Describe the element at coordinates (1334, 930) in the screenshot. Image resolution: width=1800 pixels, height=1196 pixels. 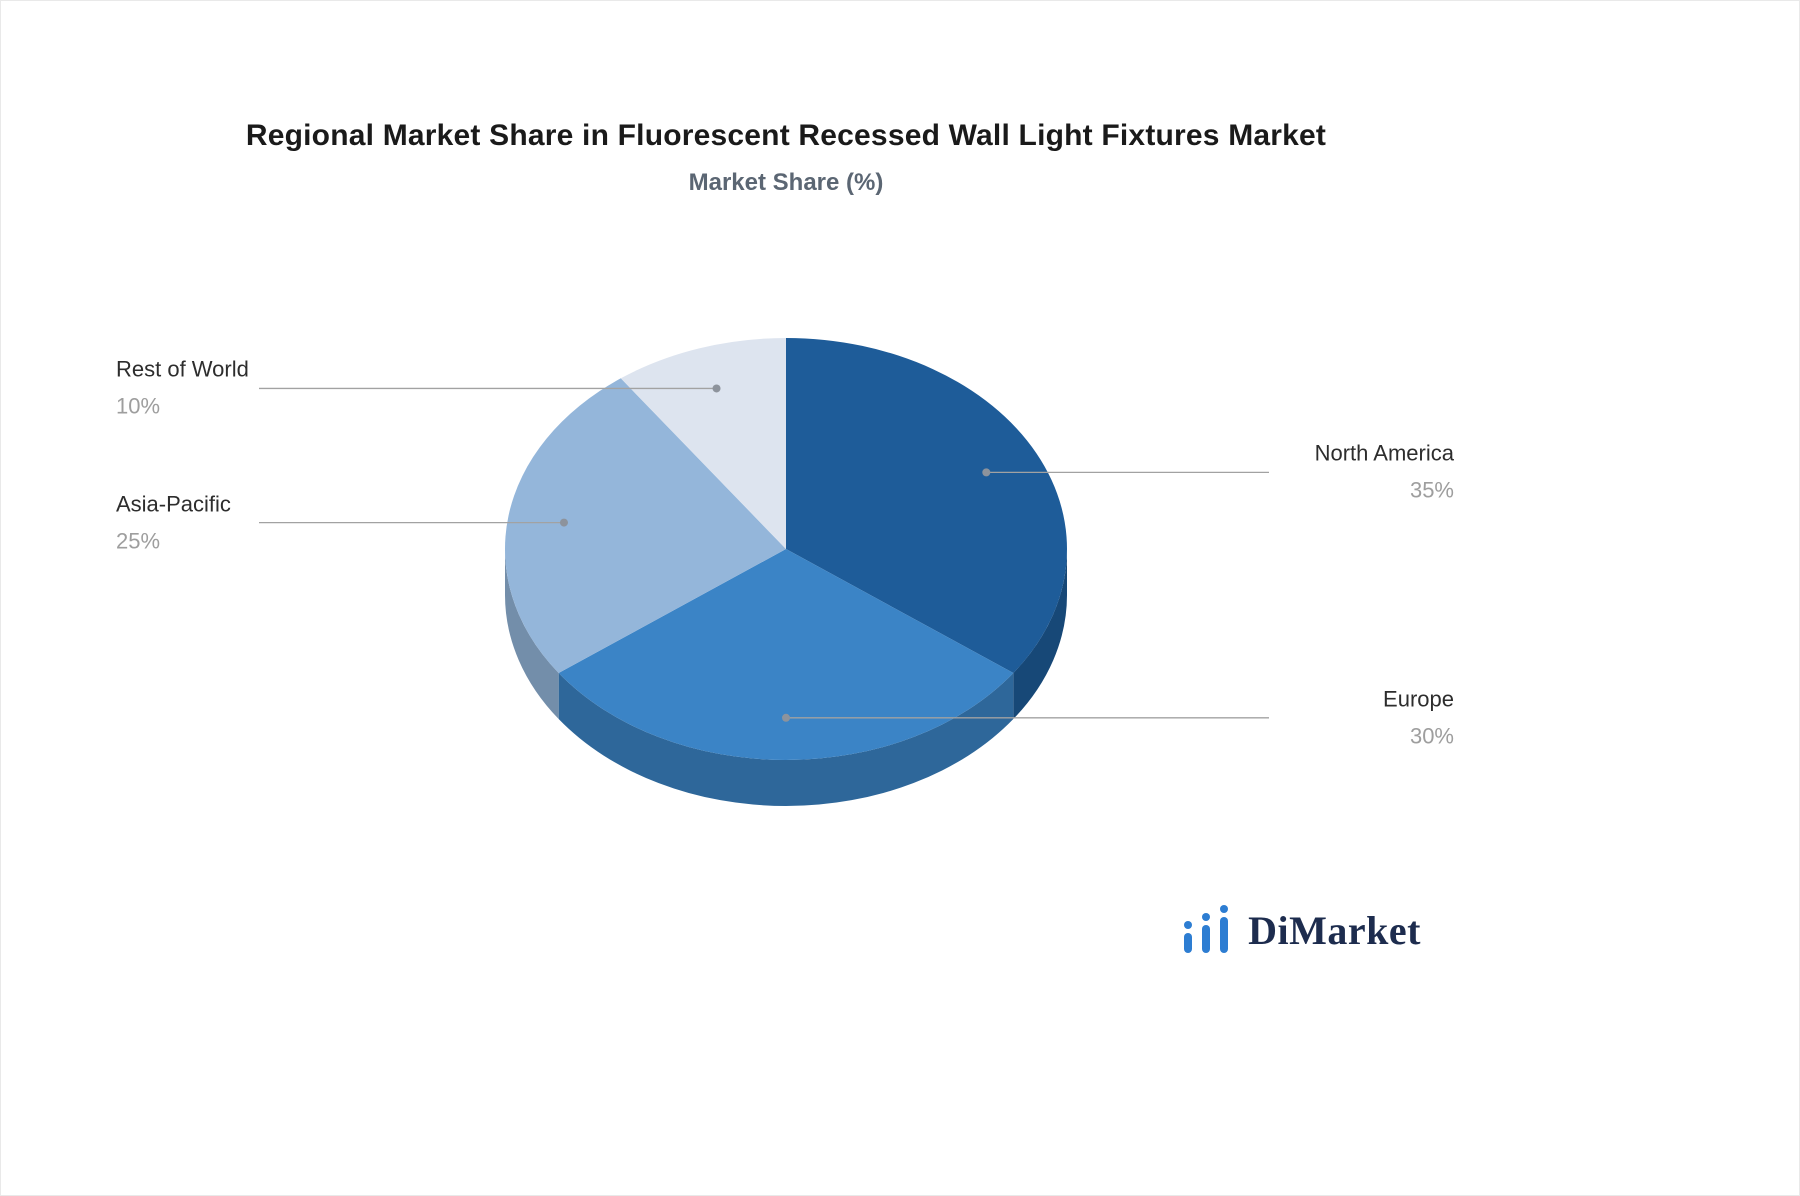
I see `logo-wordmark: DiMarket` at that location.